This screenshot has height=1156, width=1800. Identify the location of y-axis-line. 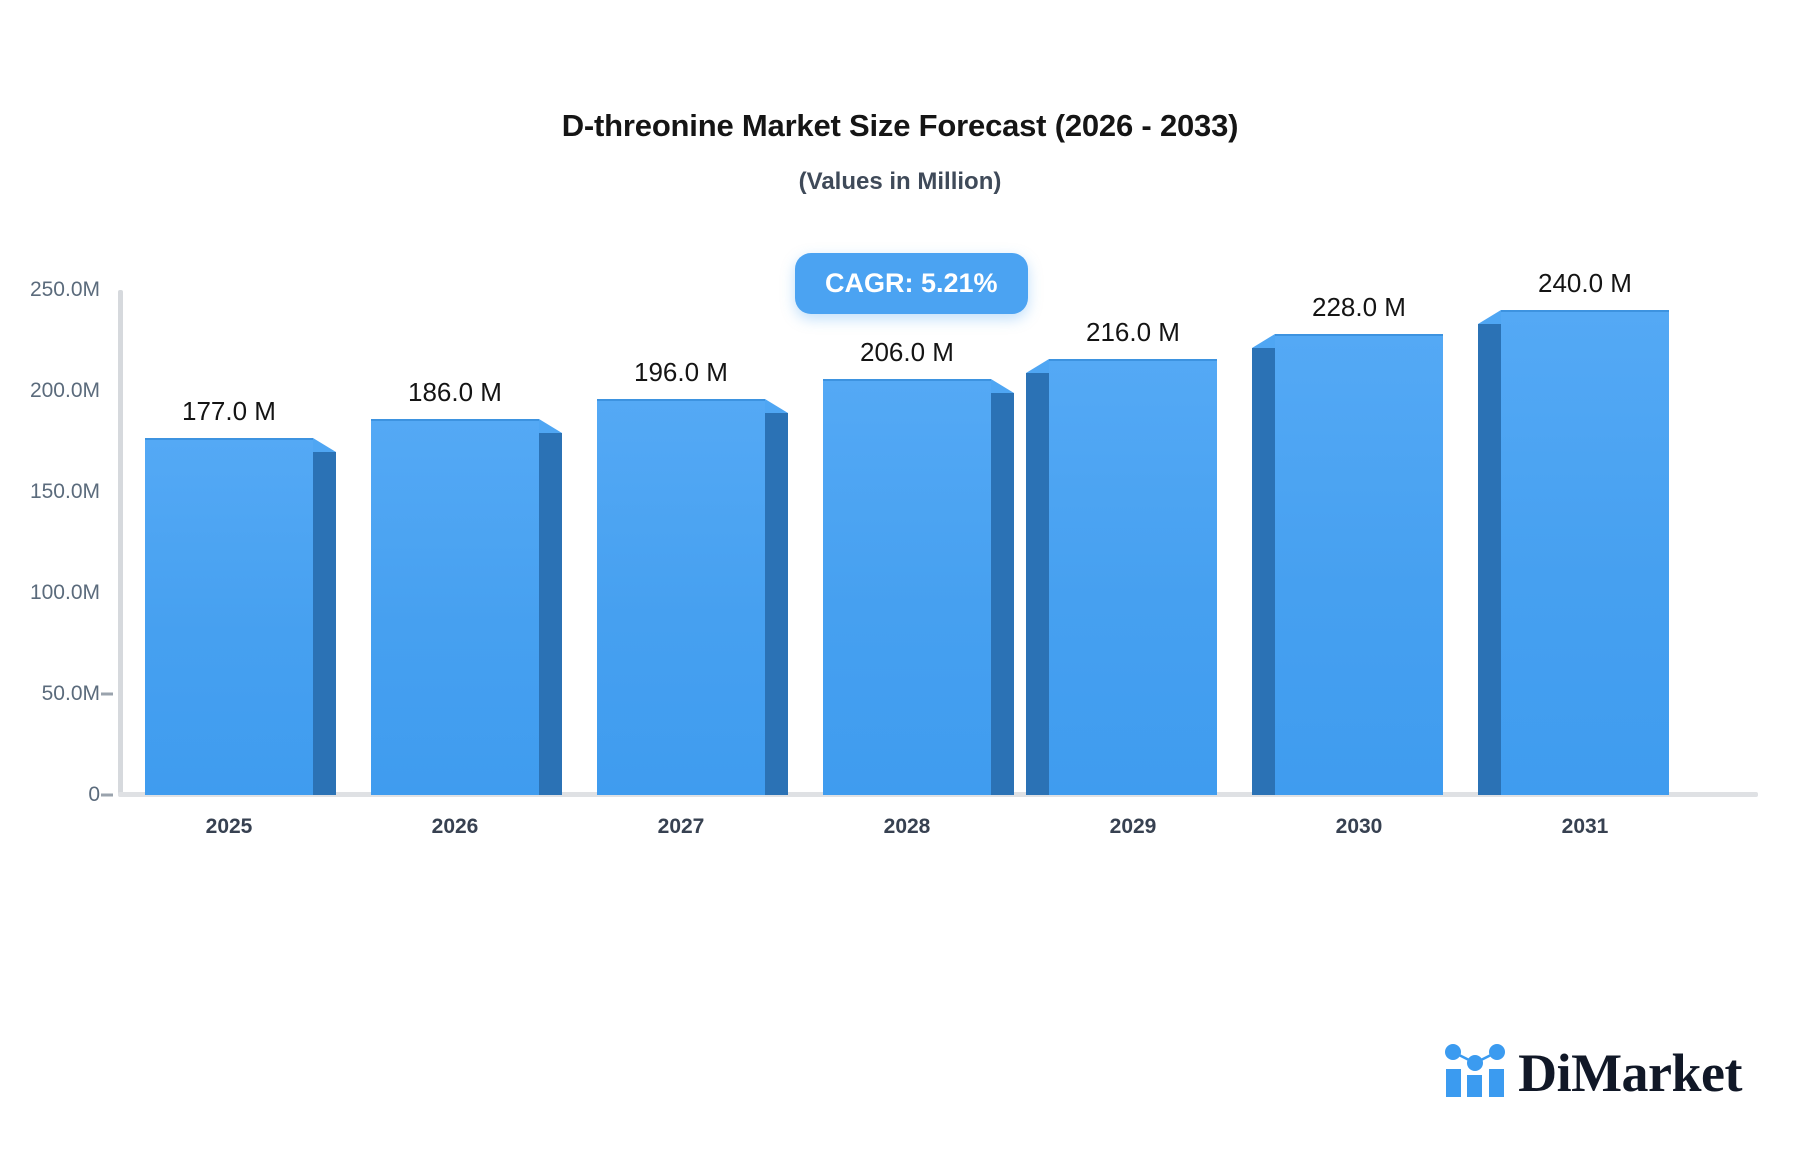
(120, 542).